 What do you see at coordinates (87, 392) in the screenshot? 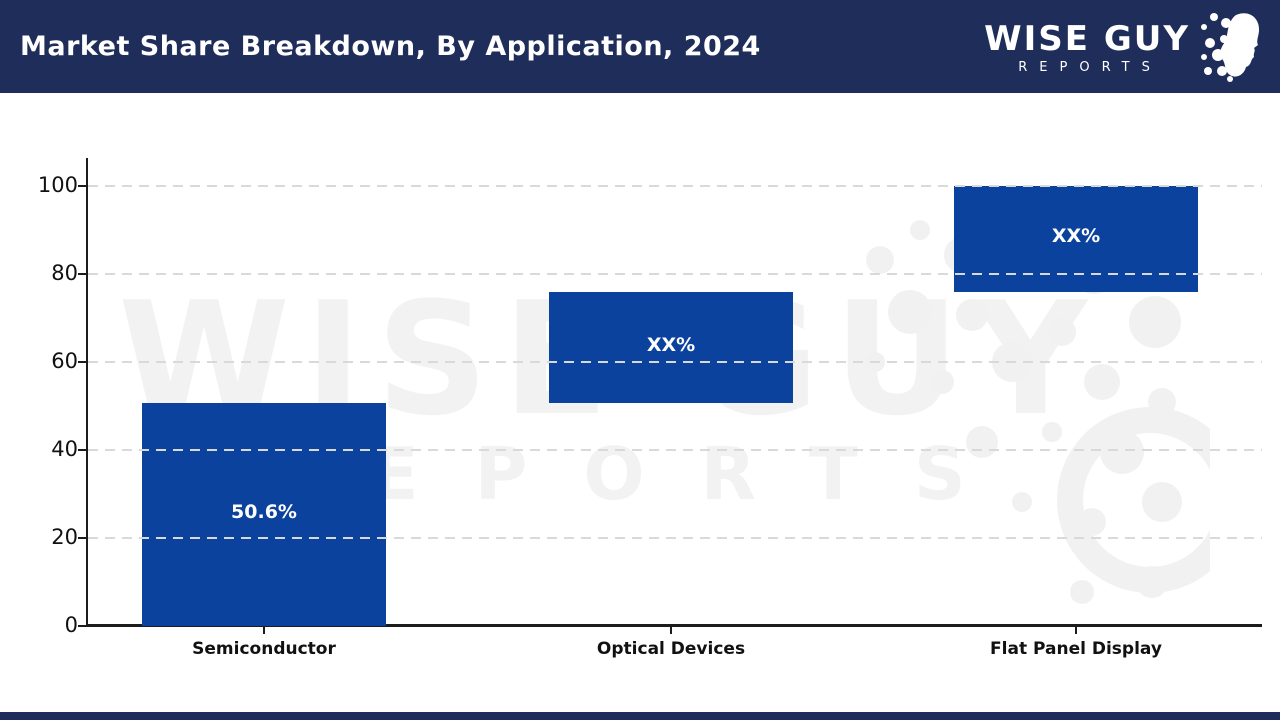
I see `y-axis-spine` at bounding box center [87, 392].